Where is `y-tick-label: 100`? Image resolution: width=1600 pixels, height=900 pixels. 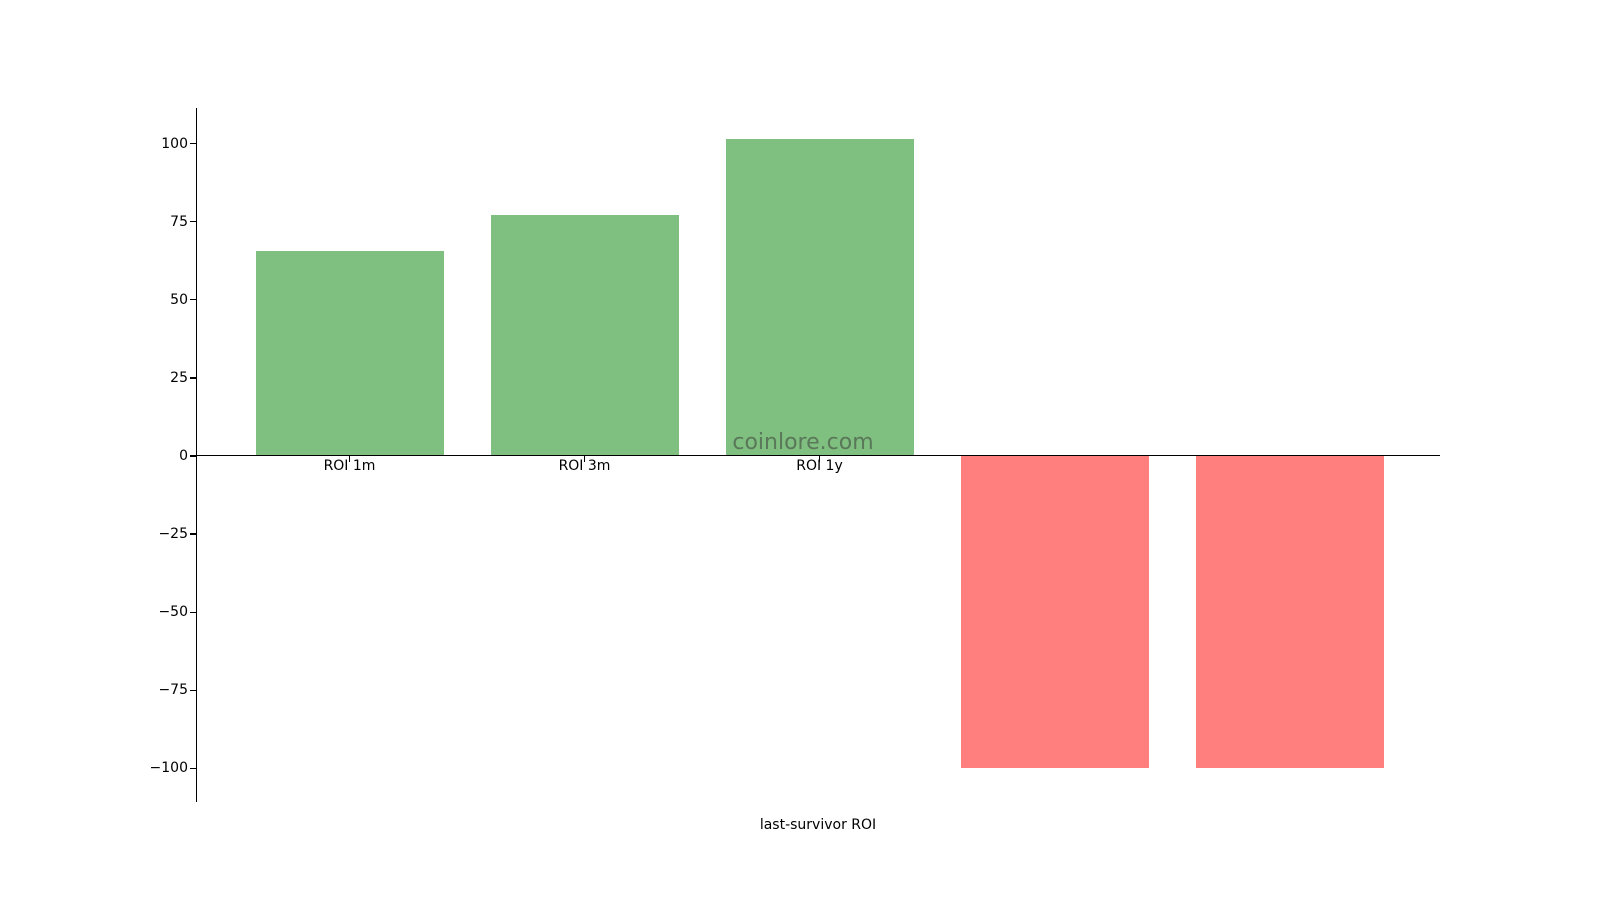
y-tick-label: 100 is located at coordinates (174, 143).